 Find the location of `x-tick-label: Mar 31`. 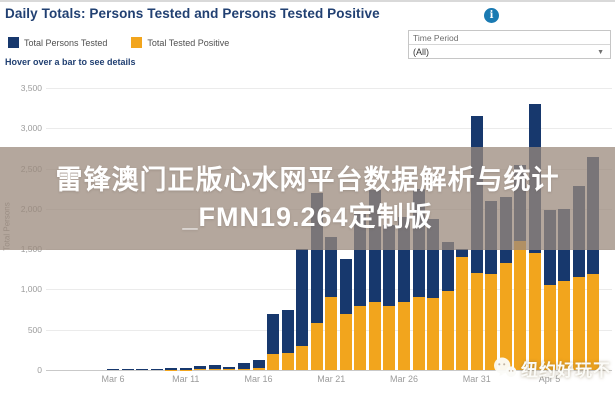

x-tick-label: Mar 31 is located at coordinates (476, 379).